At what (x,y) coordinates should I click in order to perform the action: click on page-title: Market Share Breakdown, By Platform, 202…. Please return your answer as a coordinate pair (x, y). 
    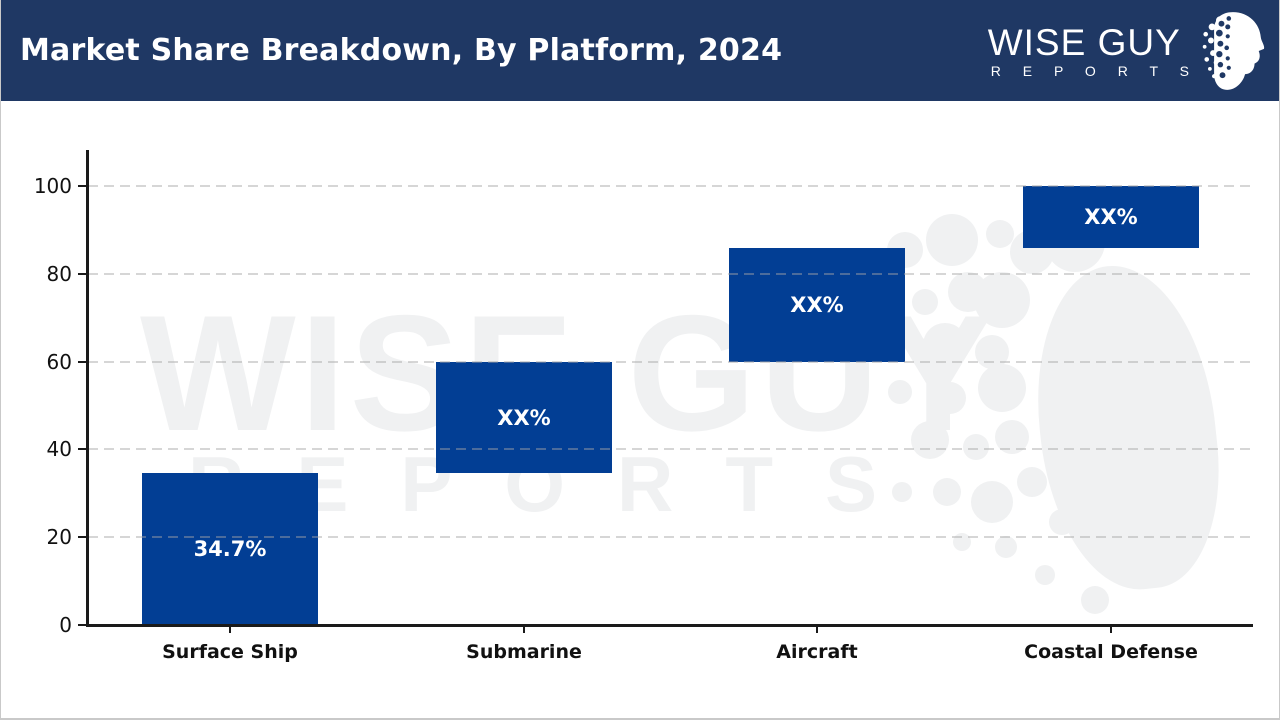
    Looking at the image, I should click on (401, 50).